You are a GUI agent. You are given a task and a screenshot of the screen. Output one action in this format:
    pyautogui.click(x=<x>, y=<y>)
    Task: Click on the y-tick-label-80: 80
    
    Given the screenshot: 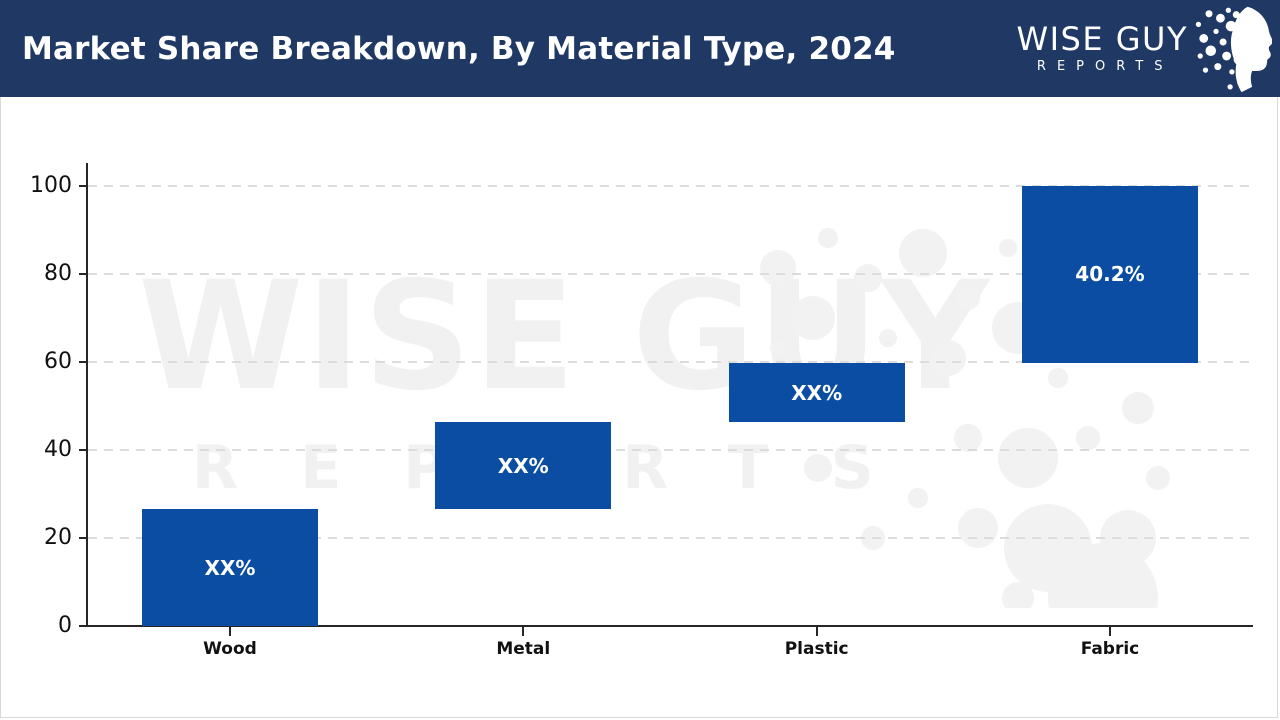 What is the action you would take?
    pyautogui.click(x=58, y=273)
    